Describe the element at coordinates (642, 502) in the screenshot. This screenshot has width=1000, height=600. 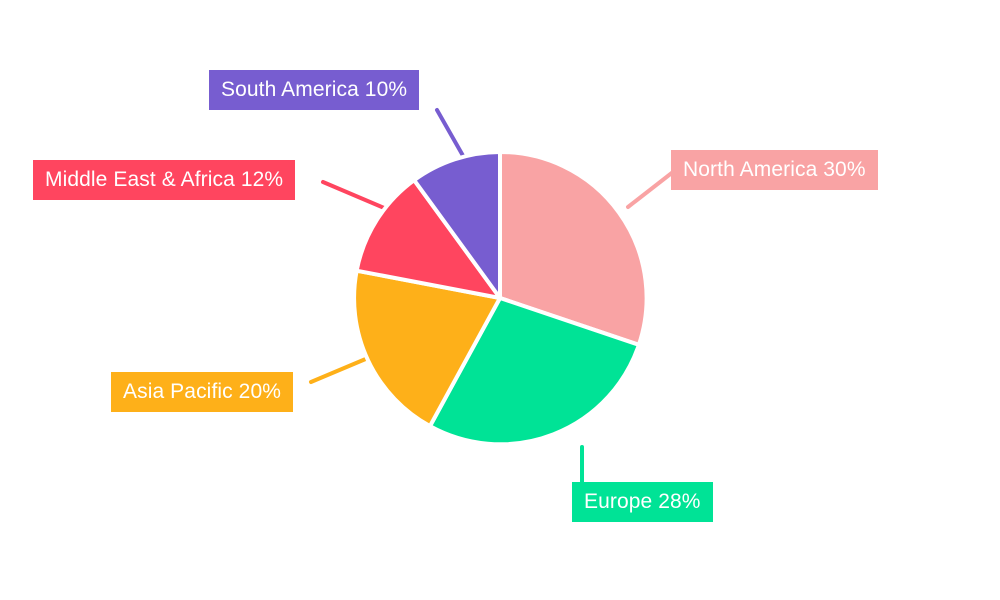
I see `data-label-europe: Europe 28%` at that location.